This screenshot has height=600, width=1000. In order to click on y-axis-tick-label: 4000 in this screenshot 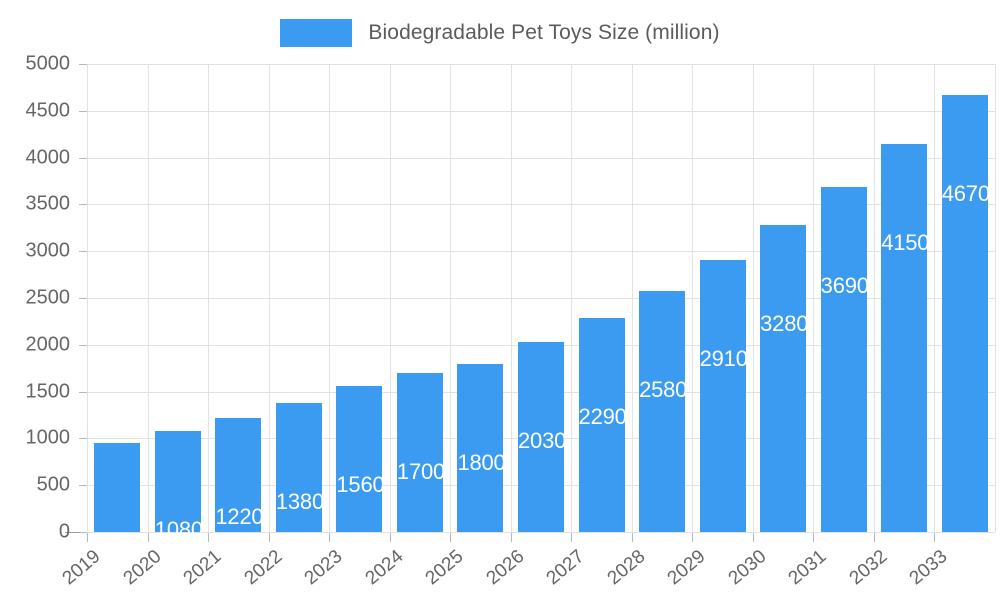, I will do `click(48, 157)`.